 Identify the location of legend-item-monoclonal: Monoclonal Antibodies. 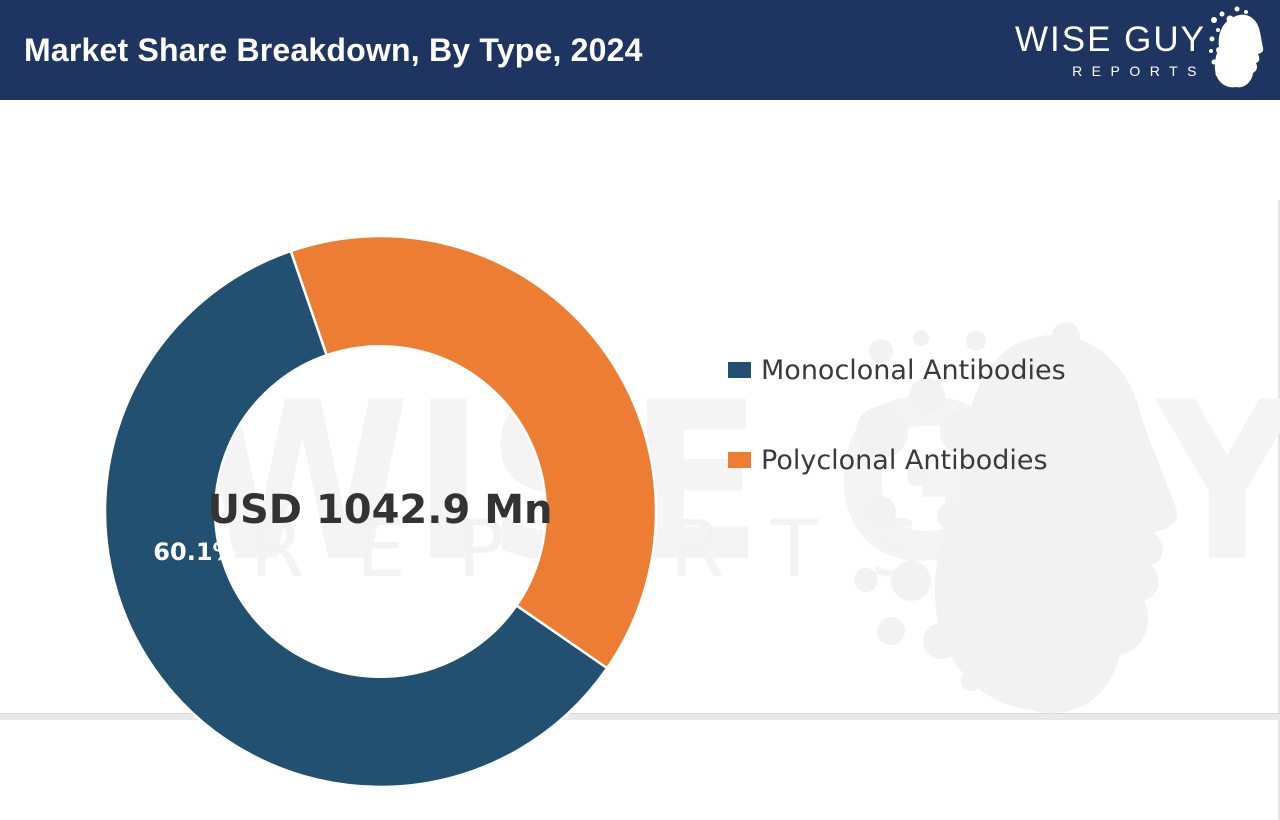
(897, 370).